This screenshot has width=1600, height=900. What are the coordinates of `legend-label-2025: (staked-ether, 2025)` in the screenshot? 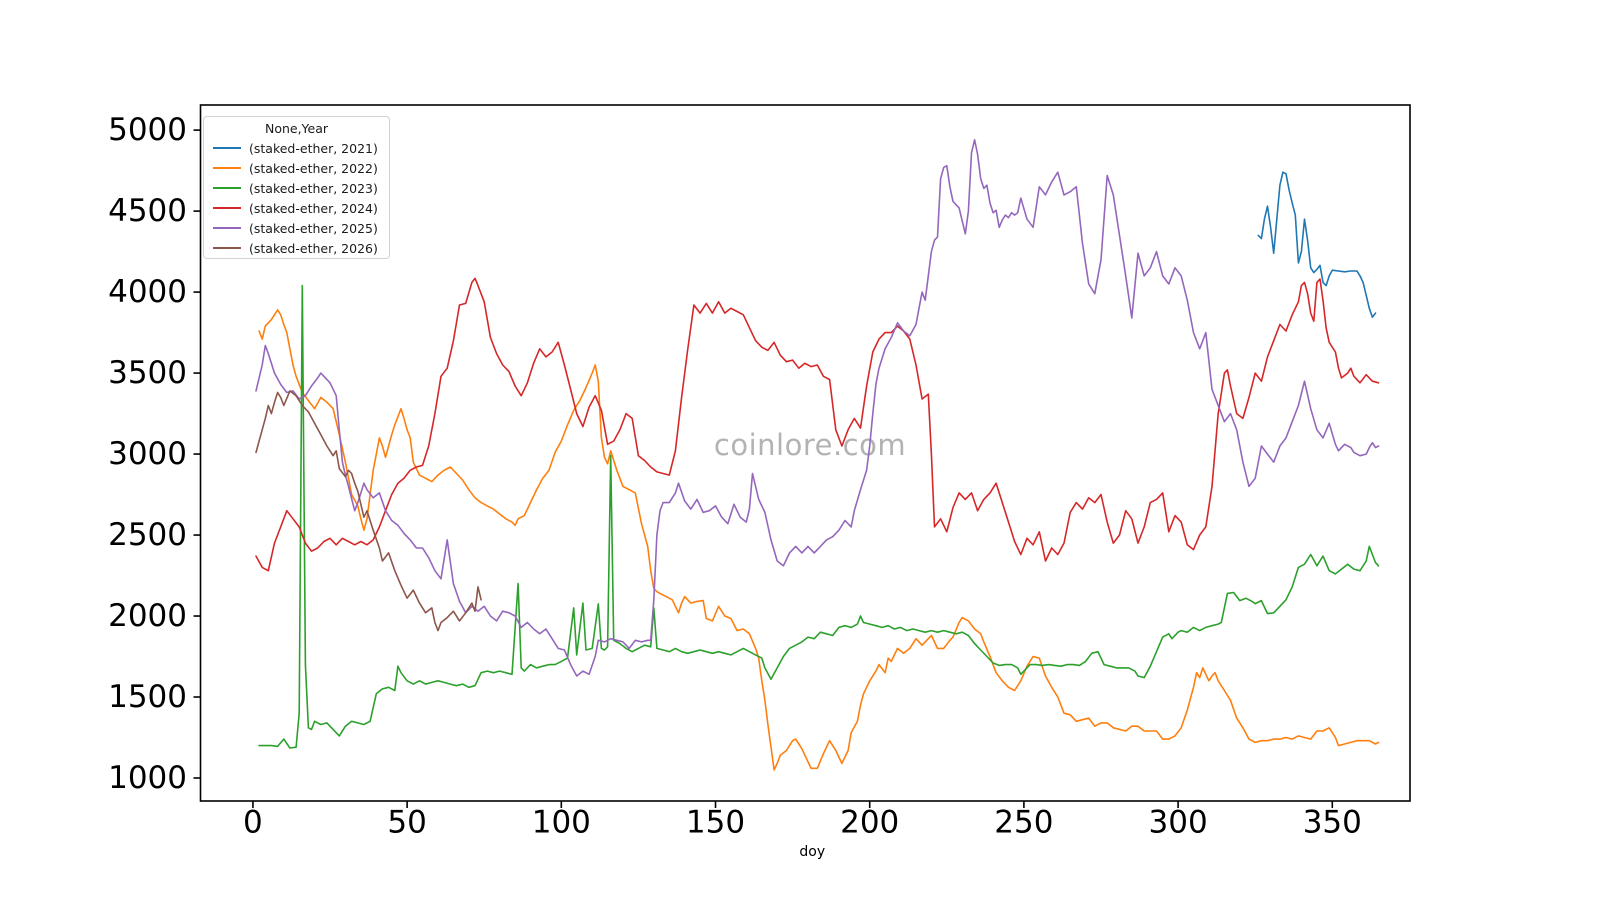 It's located at (313, 228).